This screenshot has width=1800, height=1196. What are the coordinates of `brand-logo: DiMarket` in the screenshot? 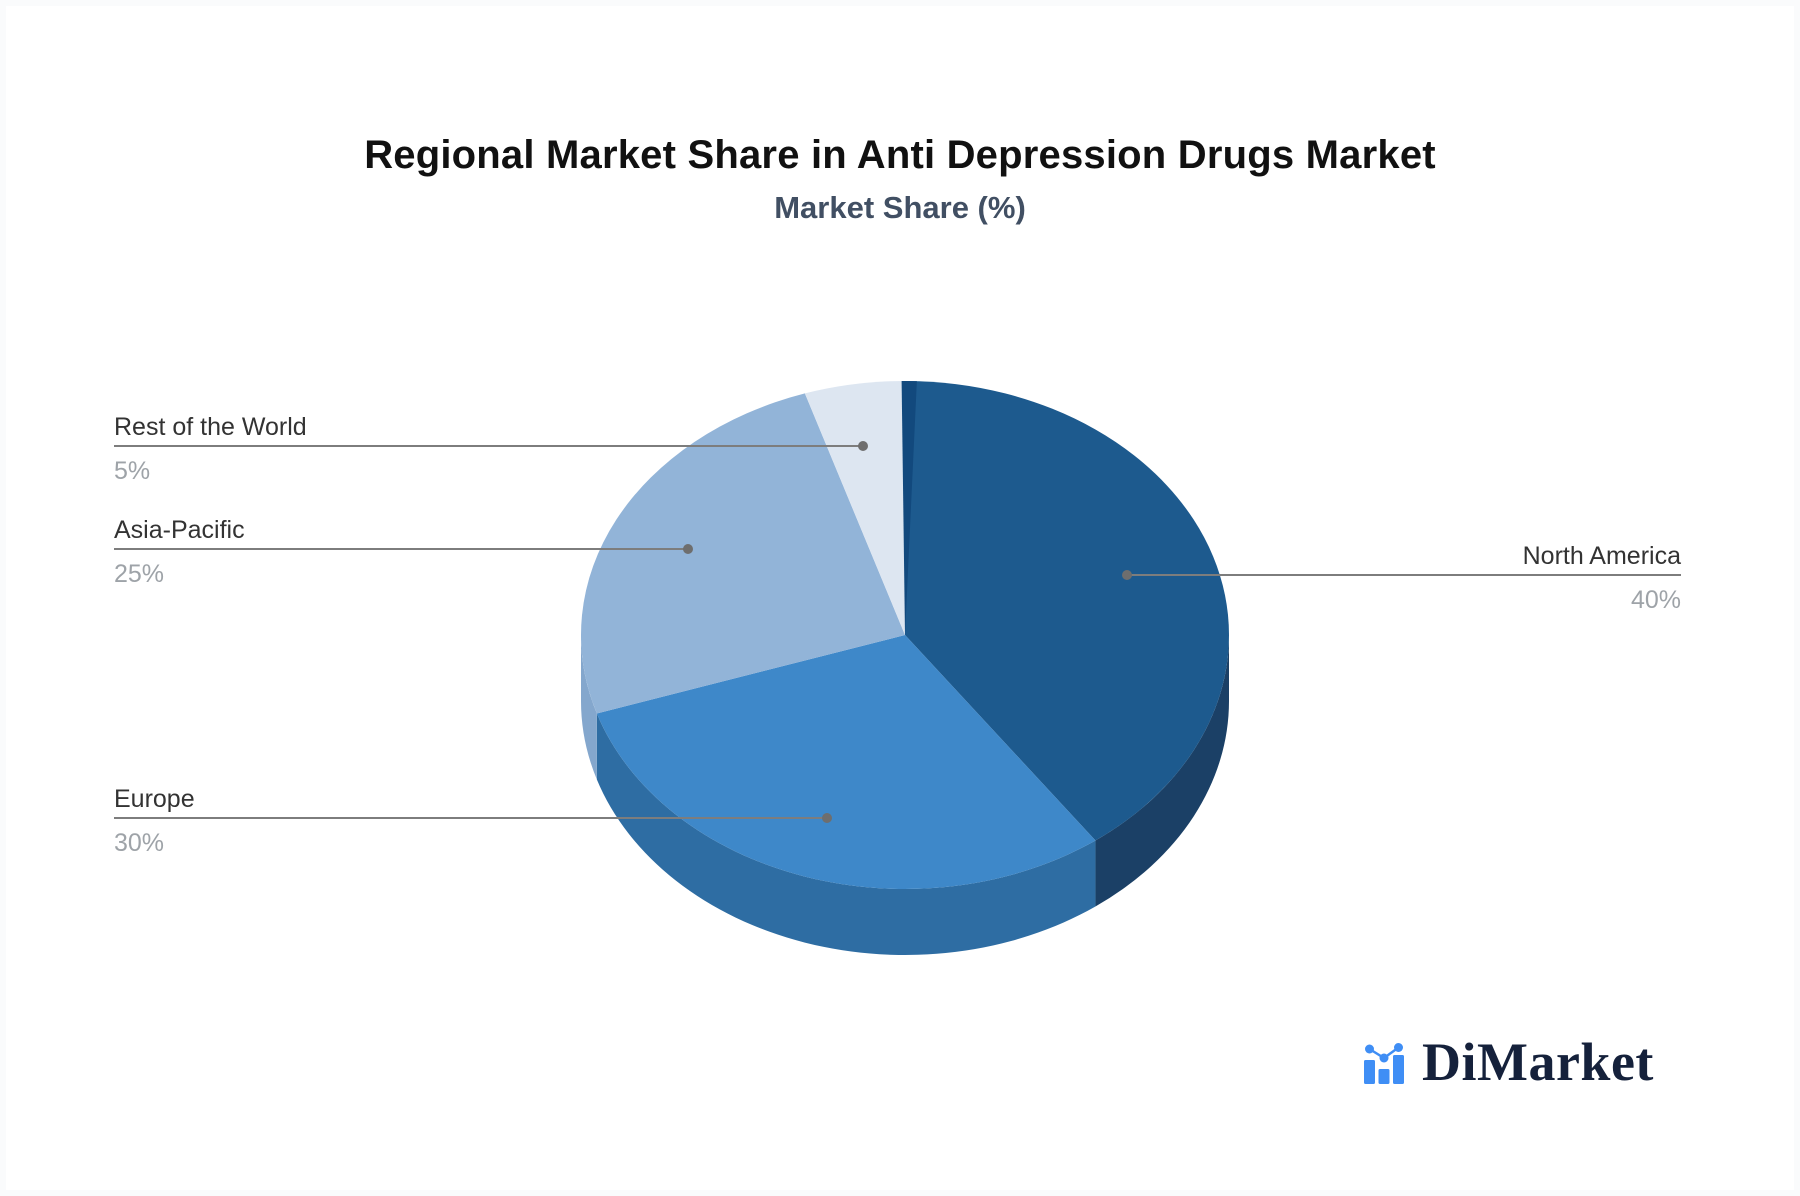 It's located at (1506, 1062).